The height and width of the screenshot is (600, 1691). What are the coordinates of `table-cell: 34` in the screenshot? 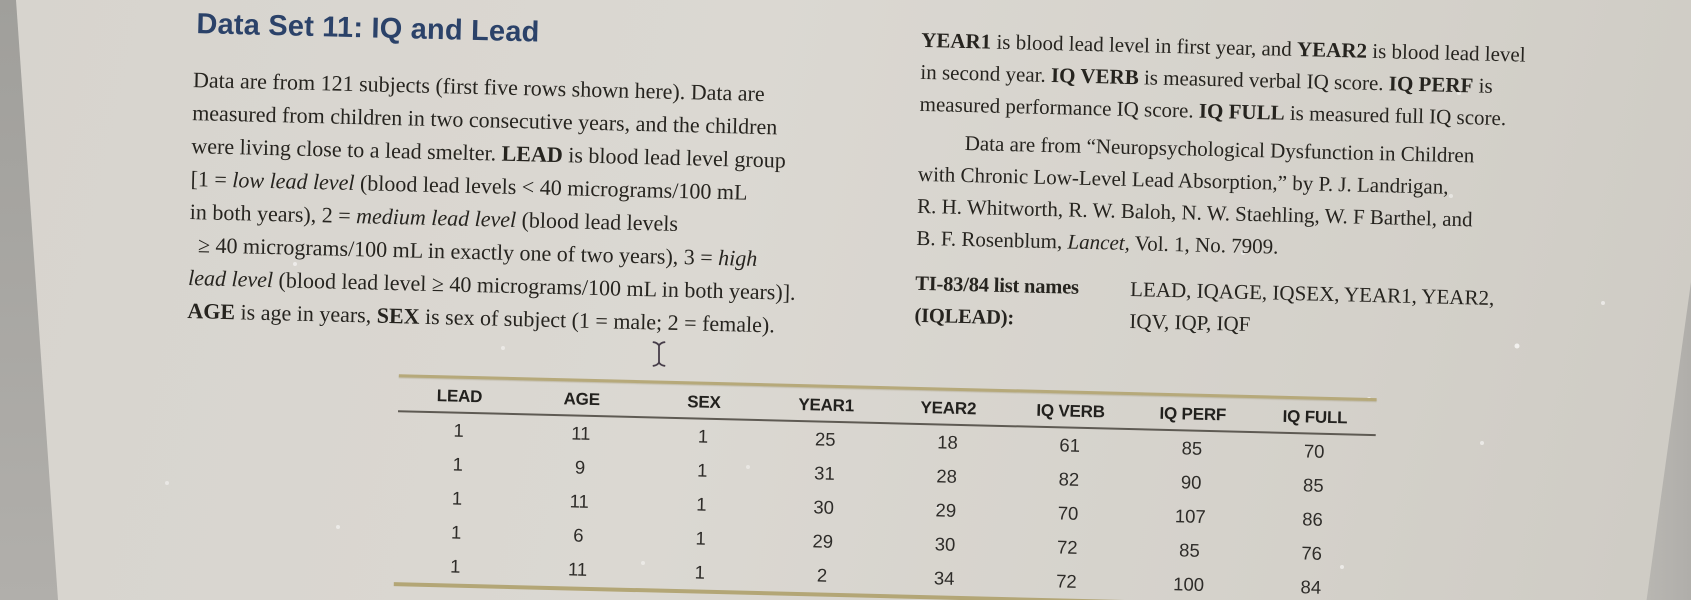 It's located at (944, 578).